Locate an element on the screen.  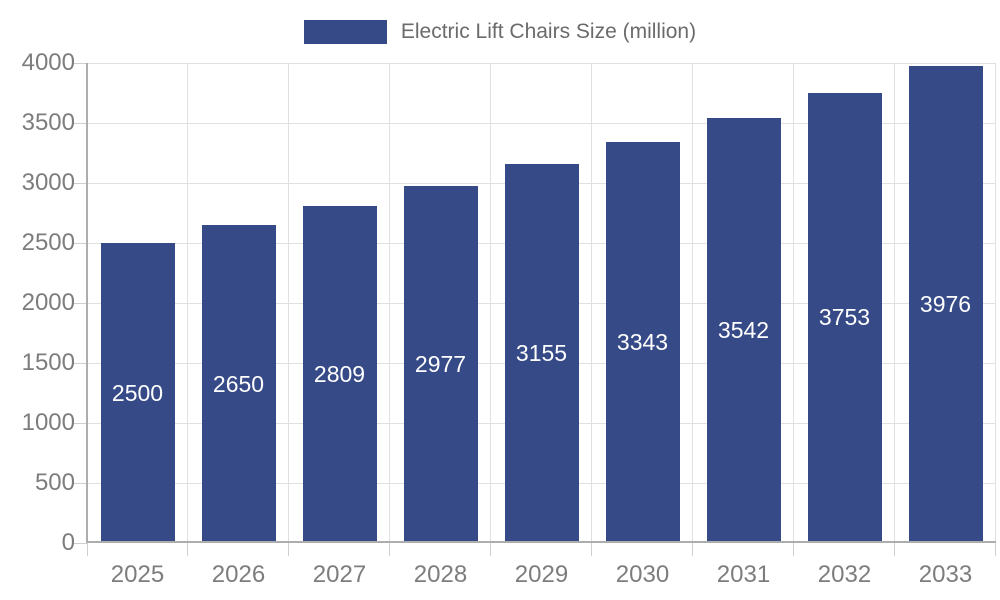
bar: 3343 is located at coordinates (642, 342).